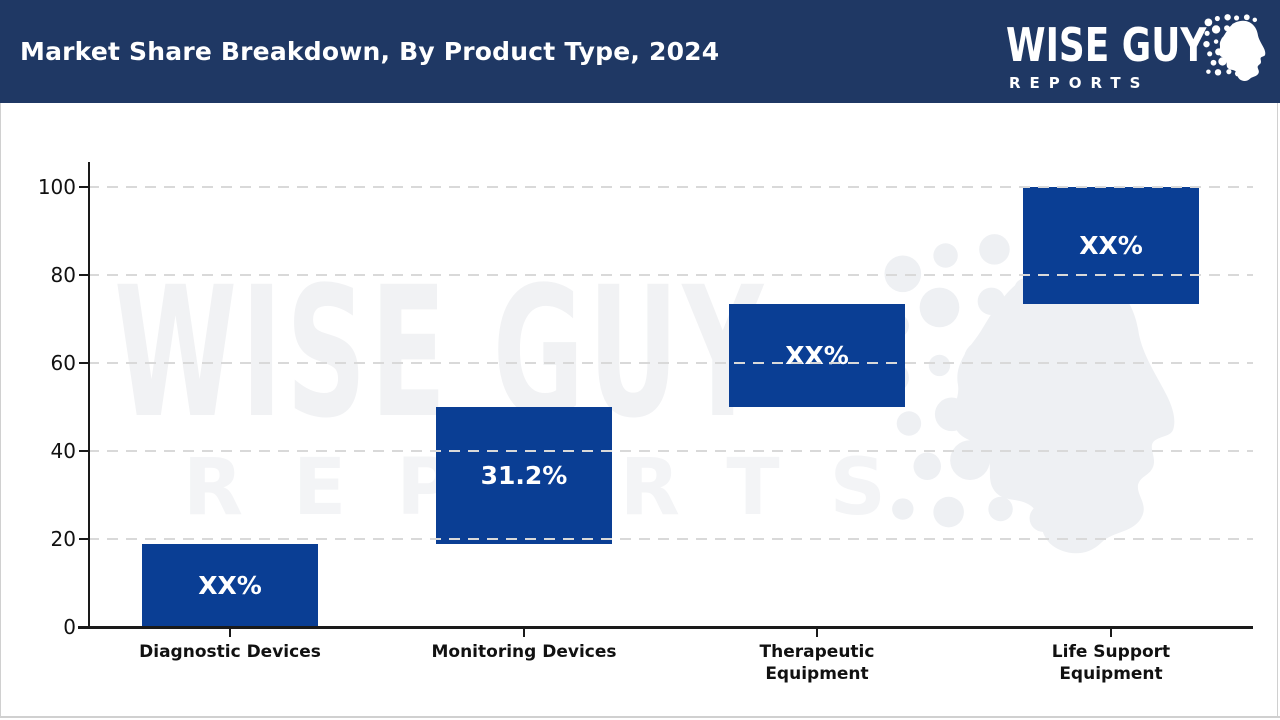  Describe the element at coordinates (69, 627) in the screenshot. I see `y-tick-label-0: 0` at that location.